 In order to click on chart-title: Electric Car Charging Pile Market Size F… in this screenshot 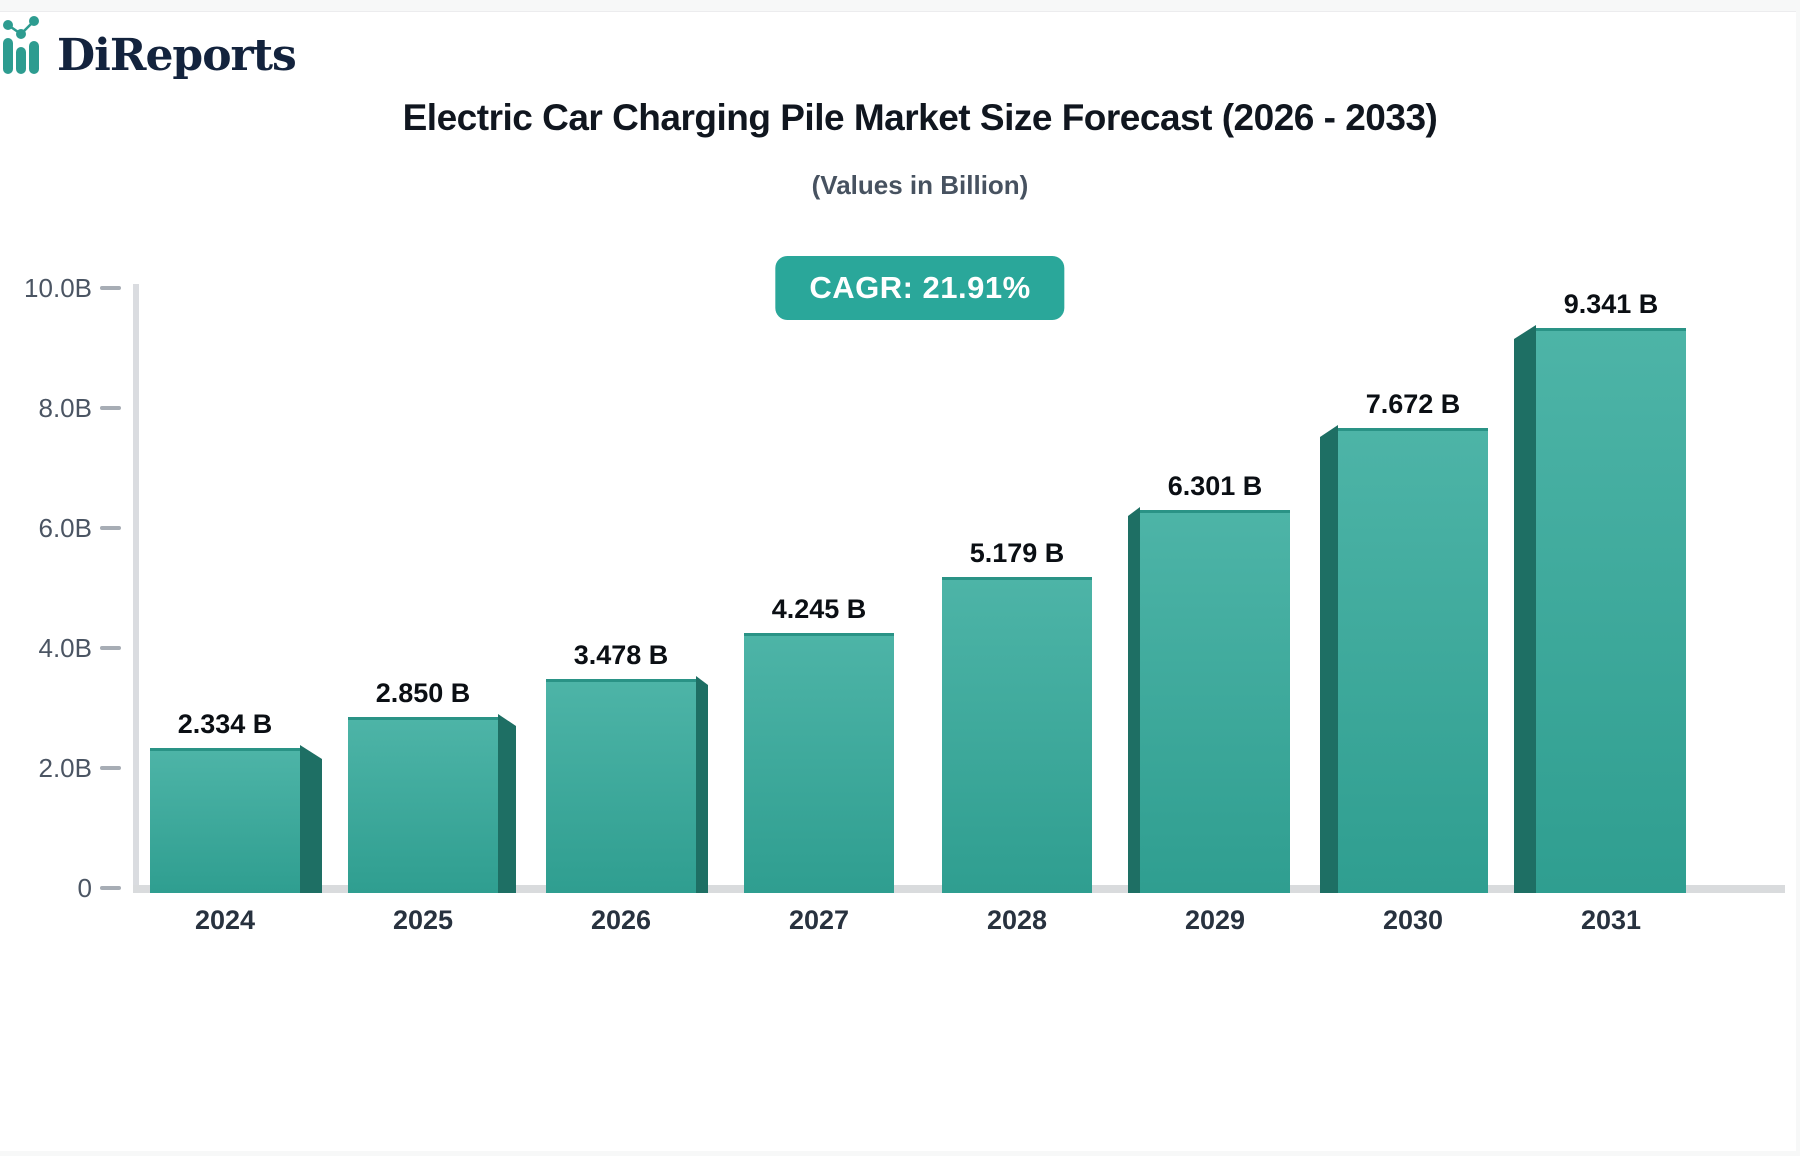, I will do `click(920, 117)`.